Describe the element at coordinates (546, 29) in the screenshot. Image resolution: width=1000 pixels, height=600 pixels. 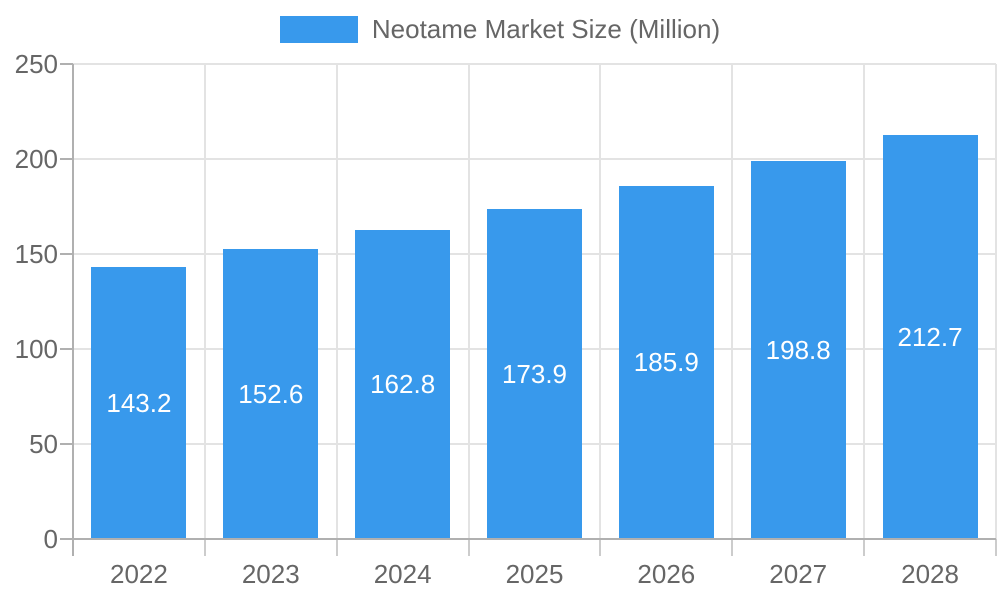
I see `legend-label: Neotame Market Size (Million)` at that location.